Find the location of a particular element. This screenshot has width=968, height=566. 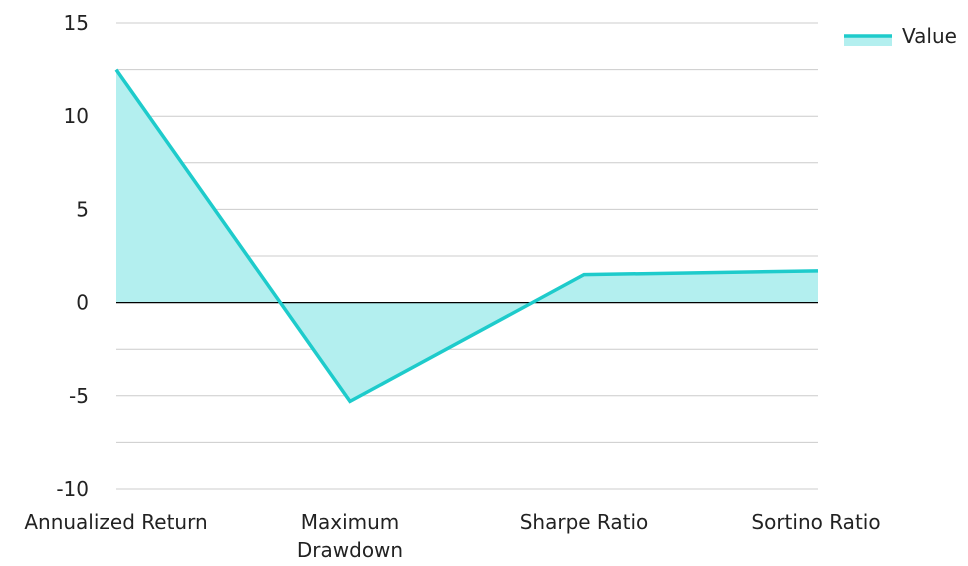

y-tick-label: 0 is located at coordinates (82, 303).